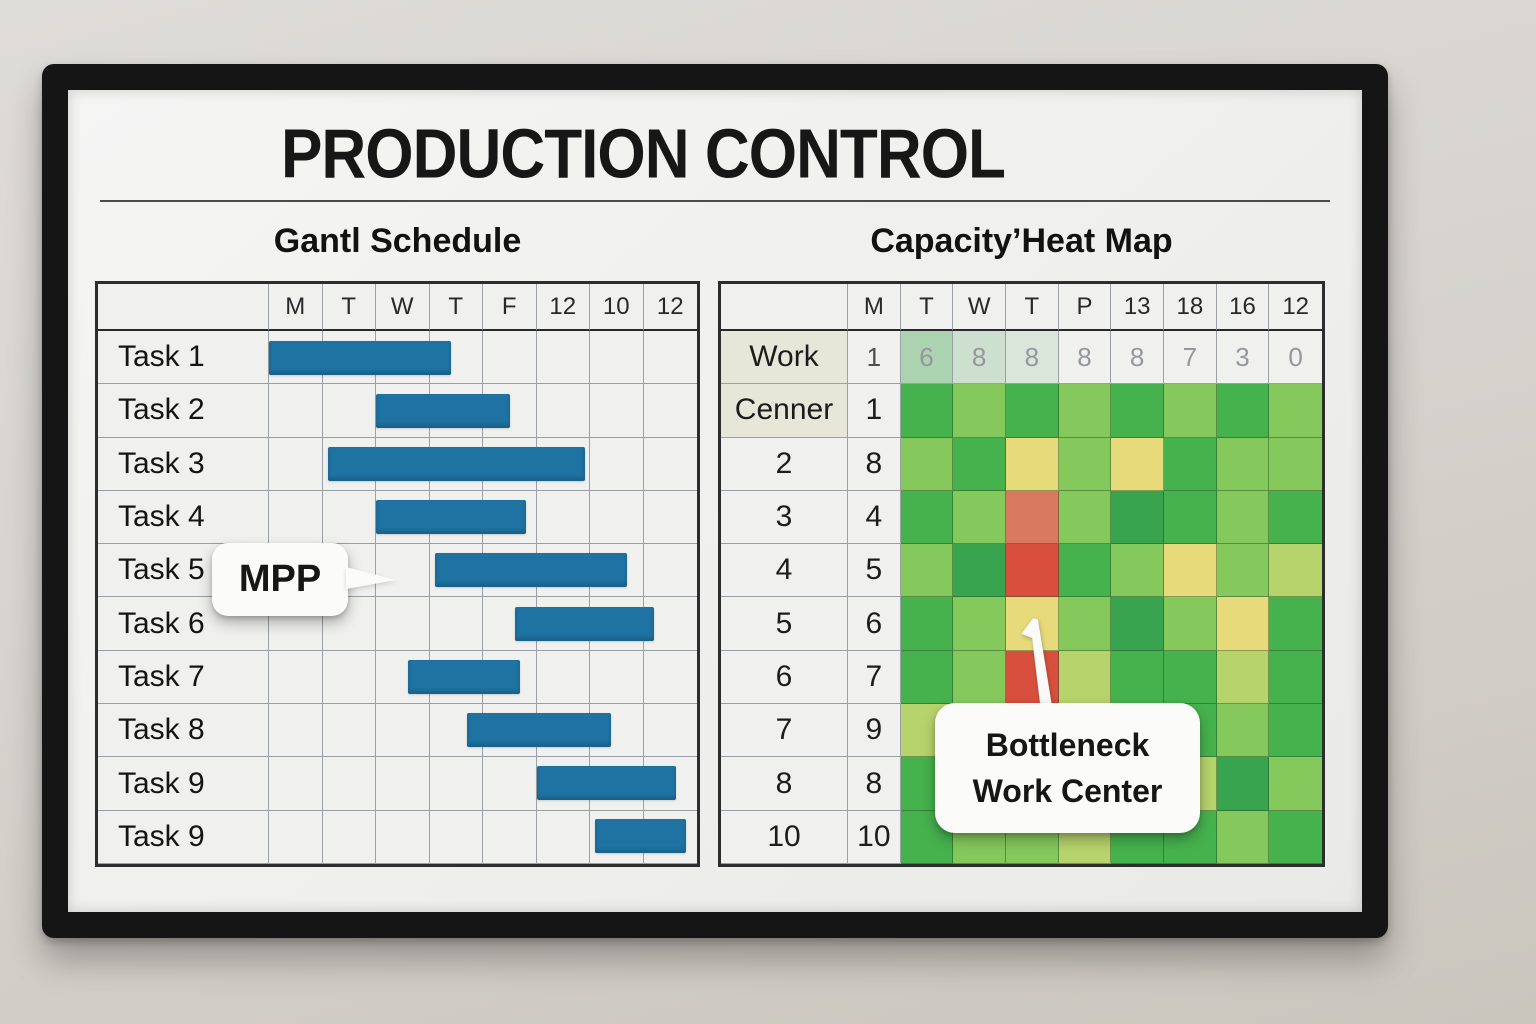 The width and height of the screenshot is (1536, 1024). Describe the element at coordinates (1137, 307) in the screenshot. I see `heatmap-column-header: 13` at that location.